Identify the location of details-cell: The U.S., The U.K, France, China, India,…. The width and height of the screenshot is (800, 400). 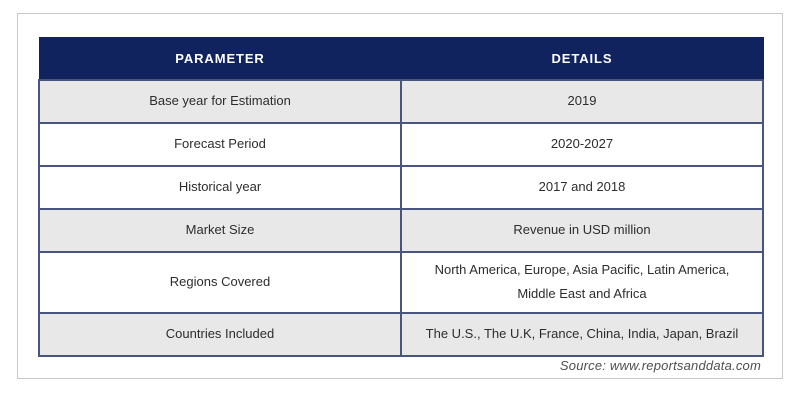
(582, 334).